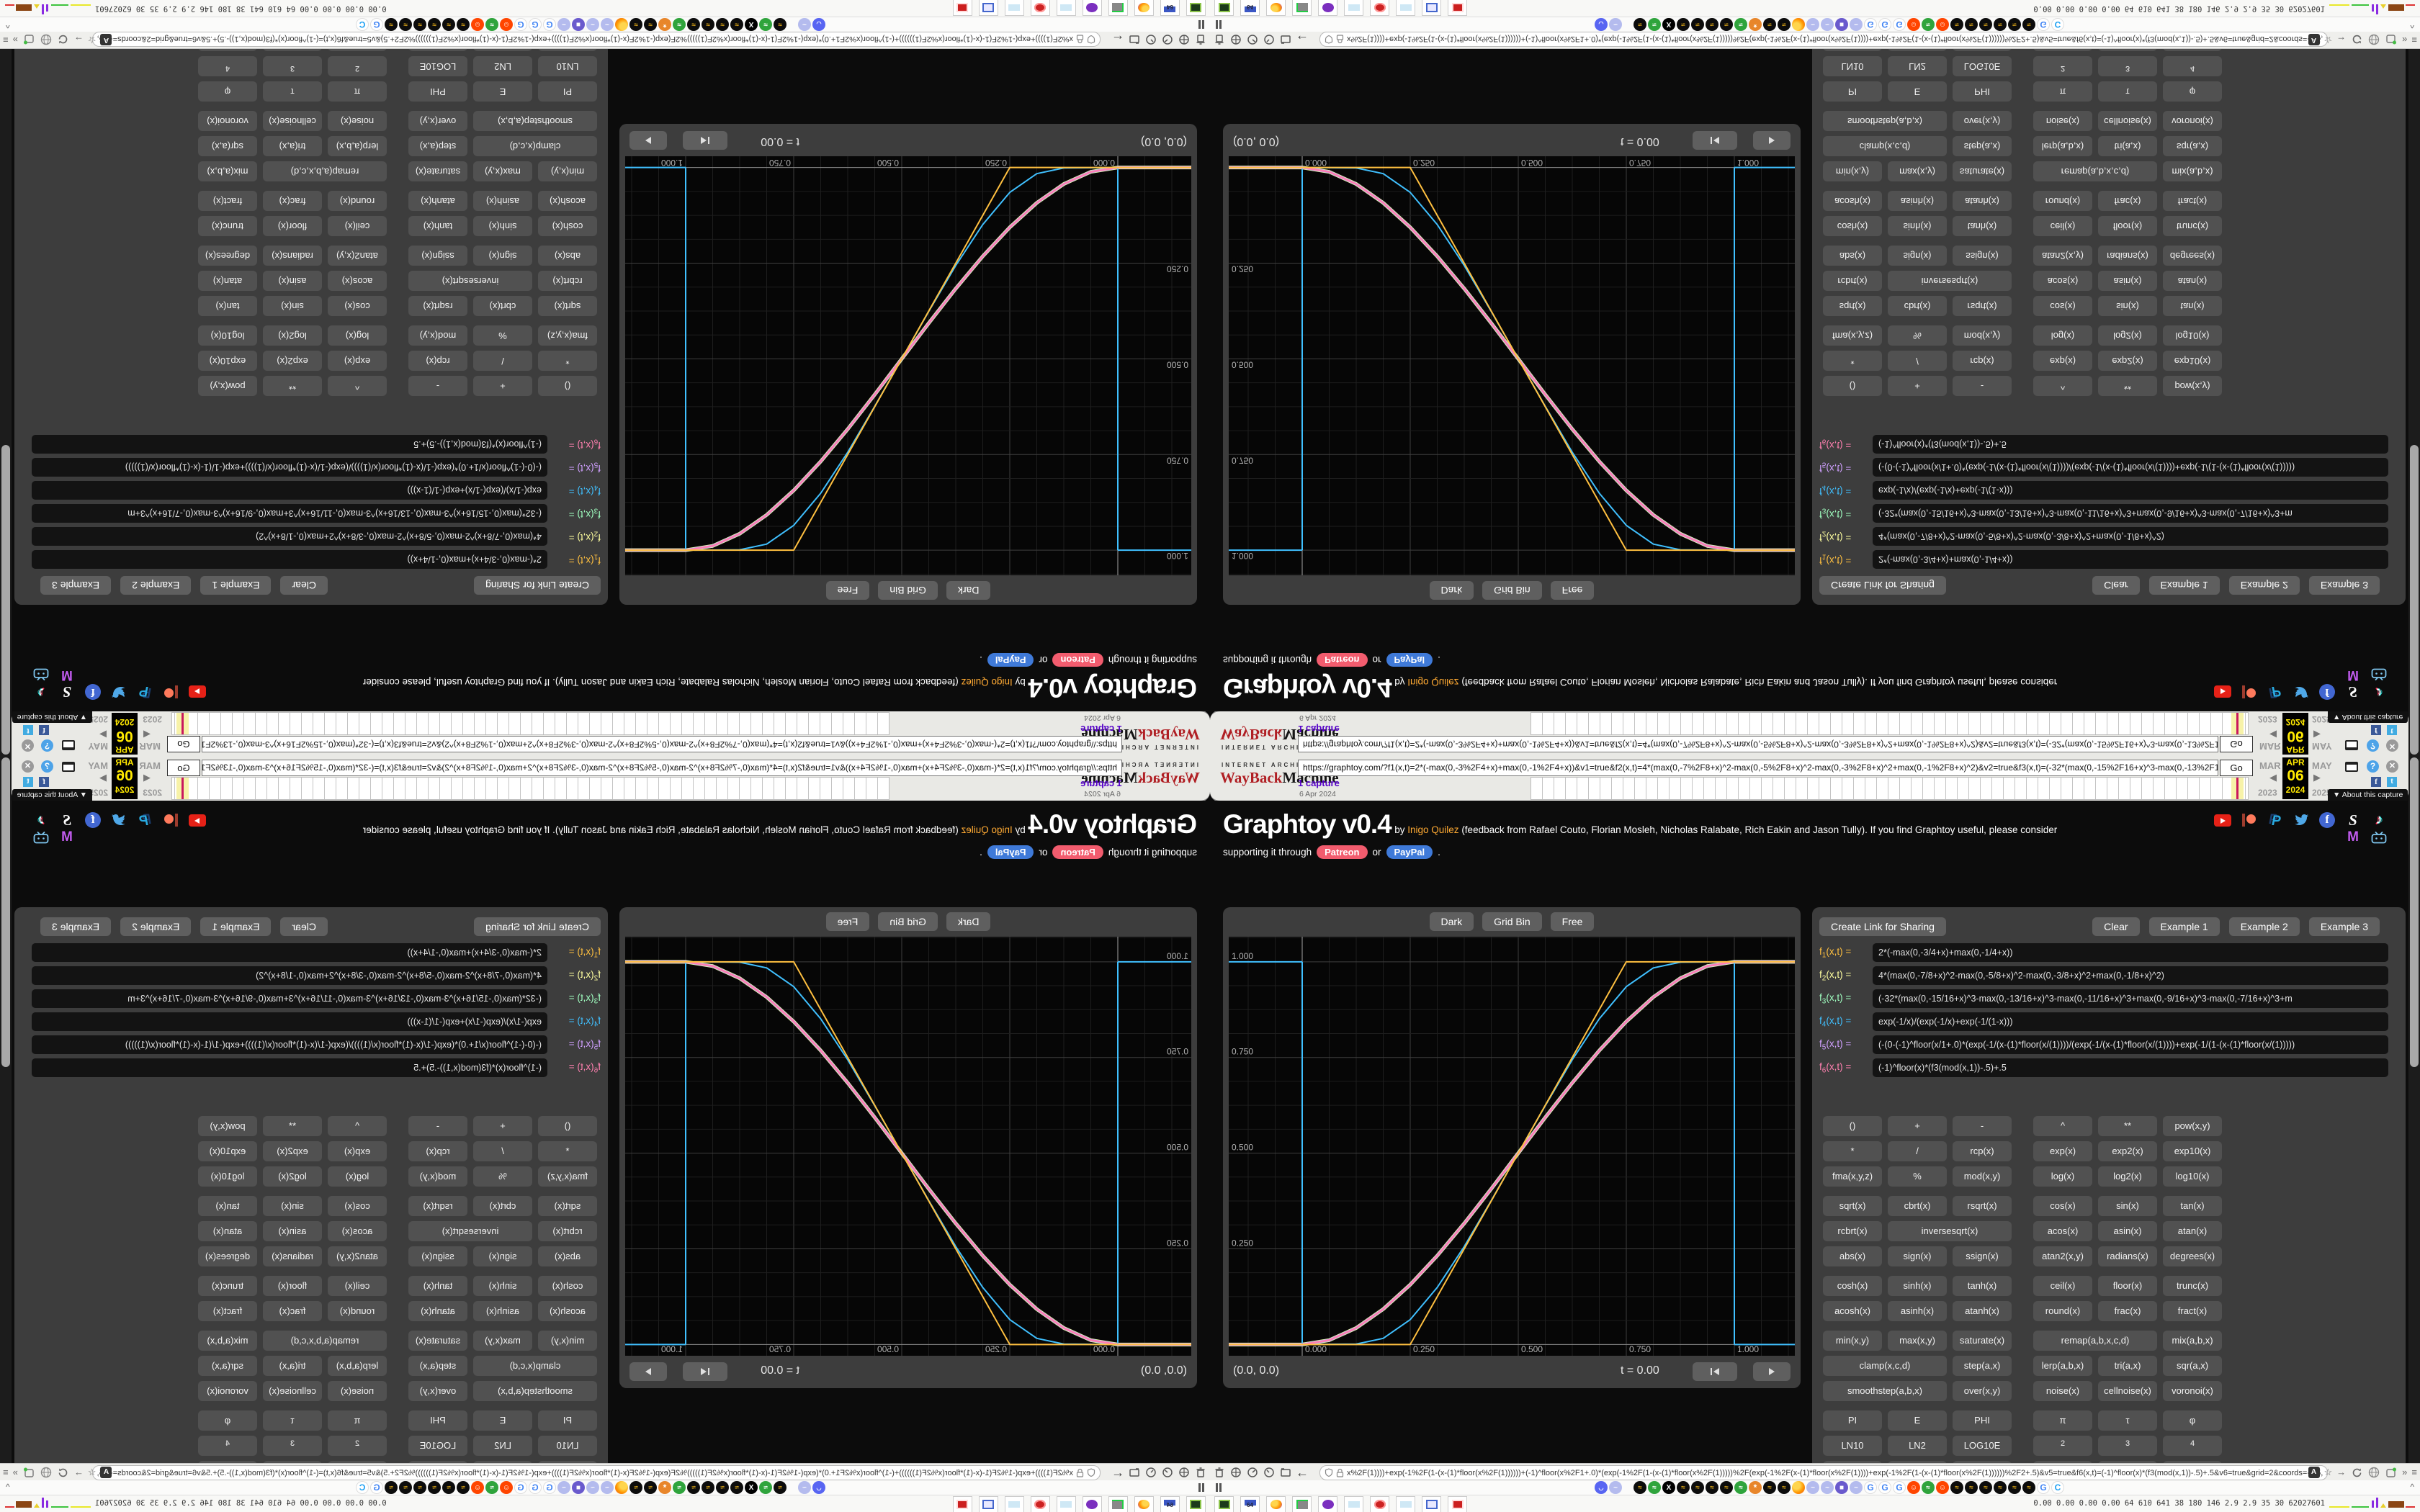  I want to click on grid-mode-button: Grid Bin, so click(908, 921).